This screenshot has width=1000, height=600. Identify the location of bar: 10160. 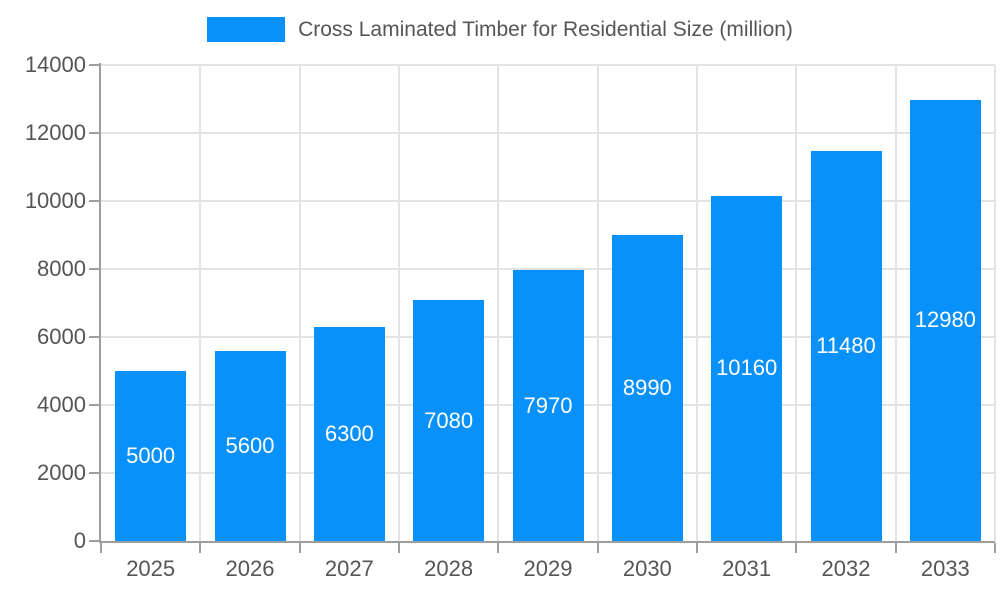
(747, 368).